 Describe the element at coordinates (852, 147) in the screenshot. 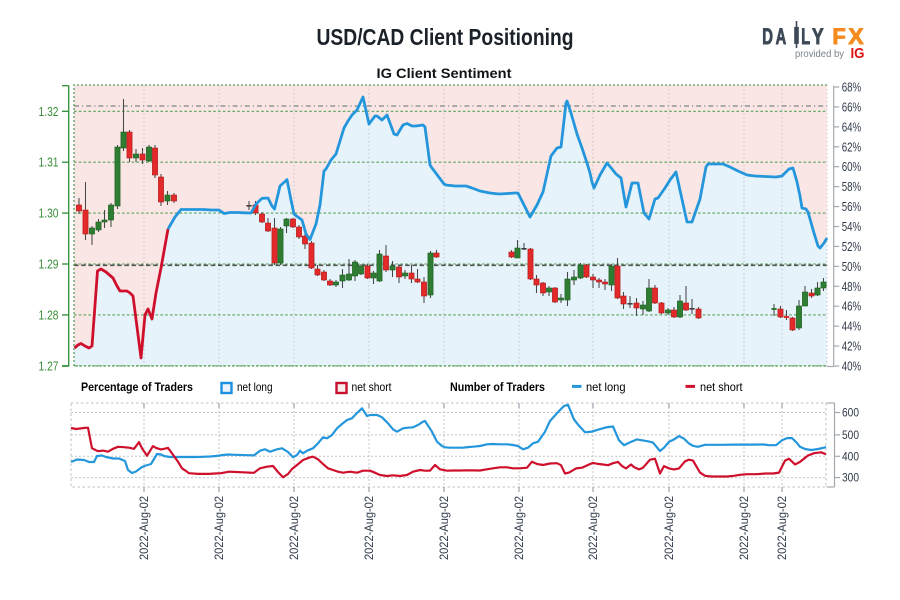

I see `svg-text: 62%` at that location.